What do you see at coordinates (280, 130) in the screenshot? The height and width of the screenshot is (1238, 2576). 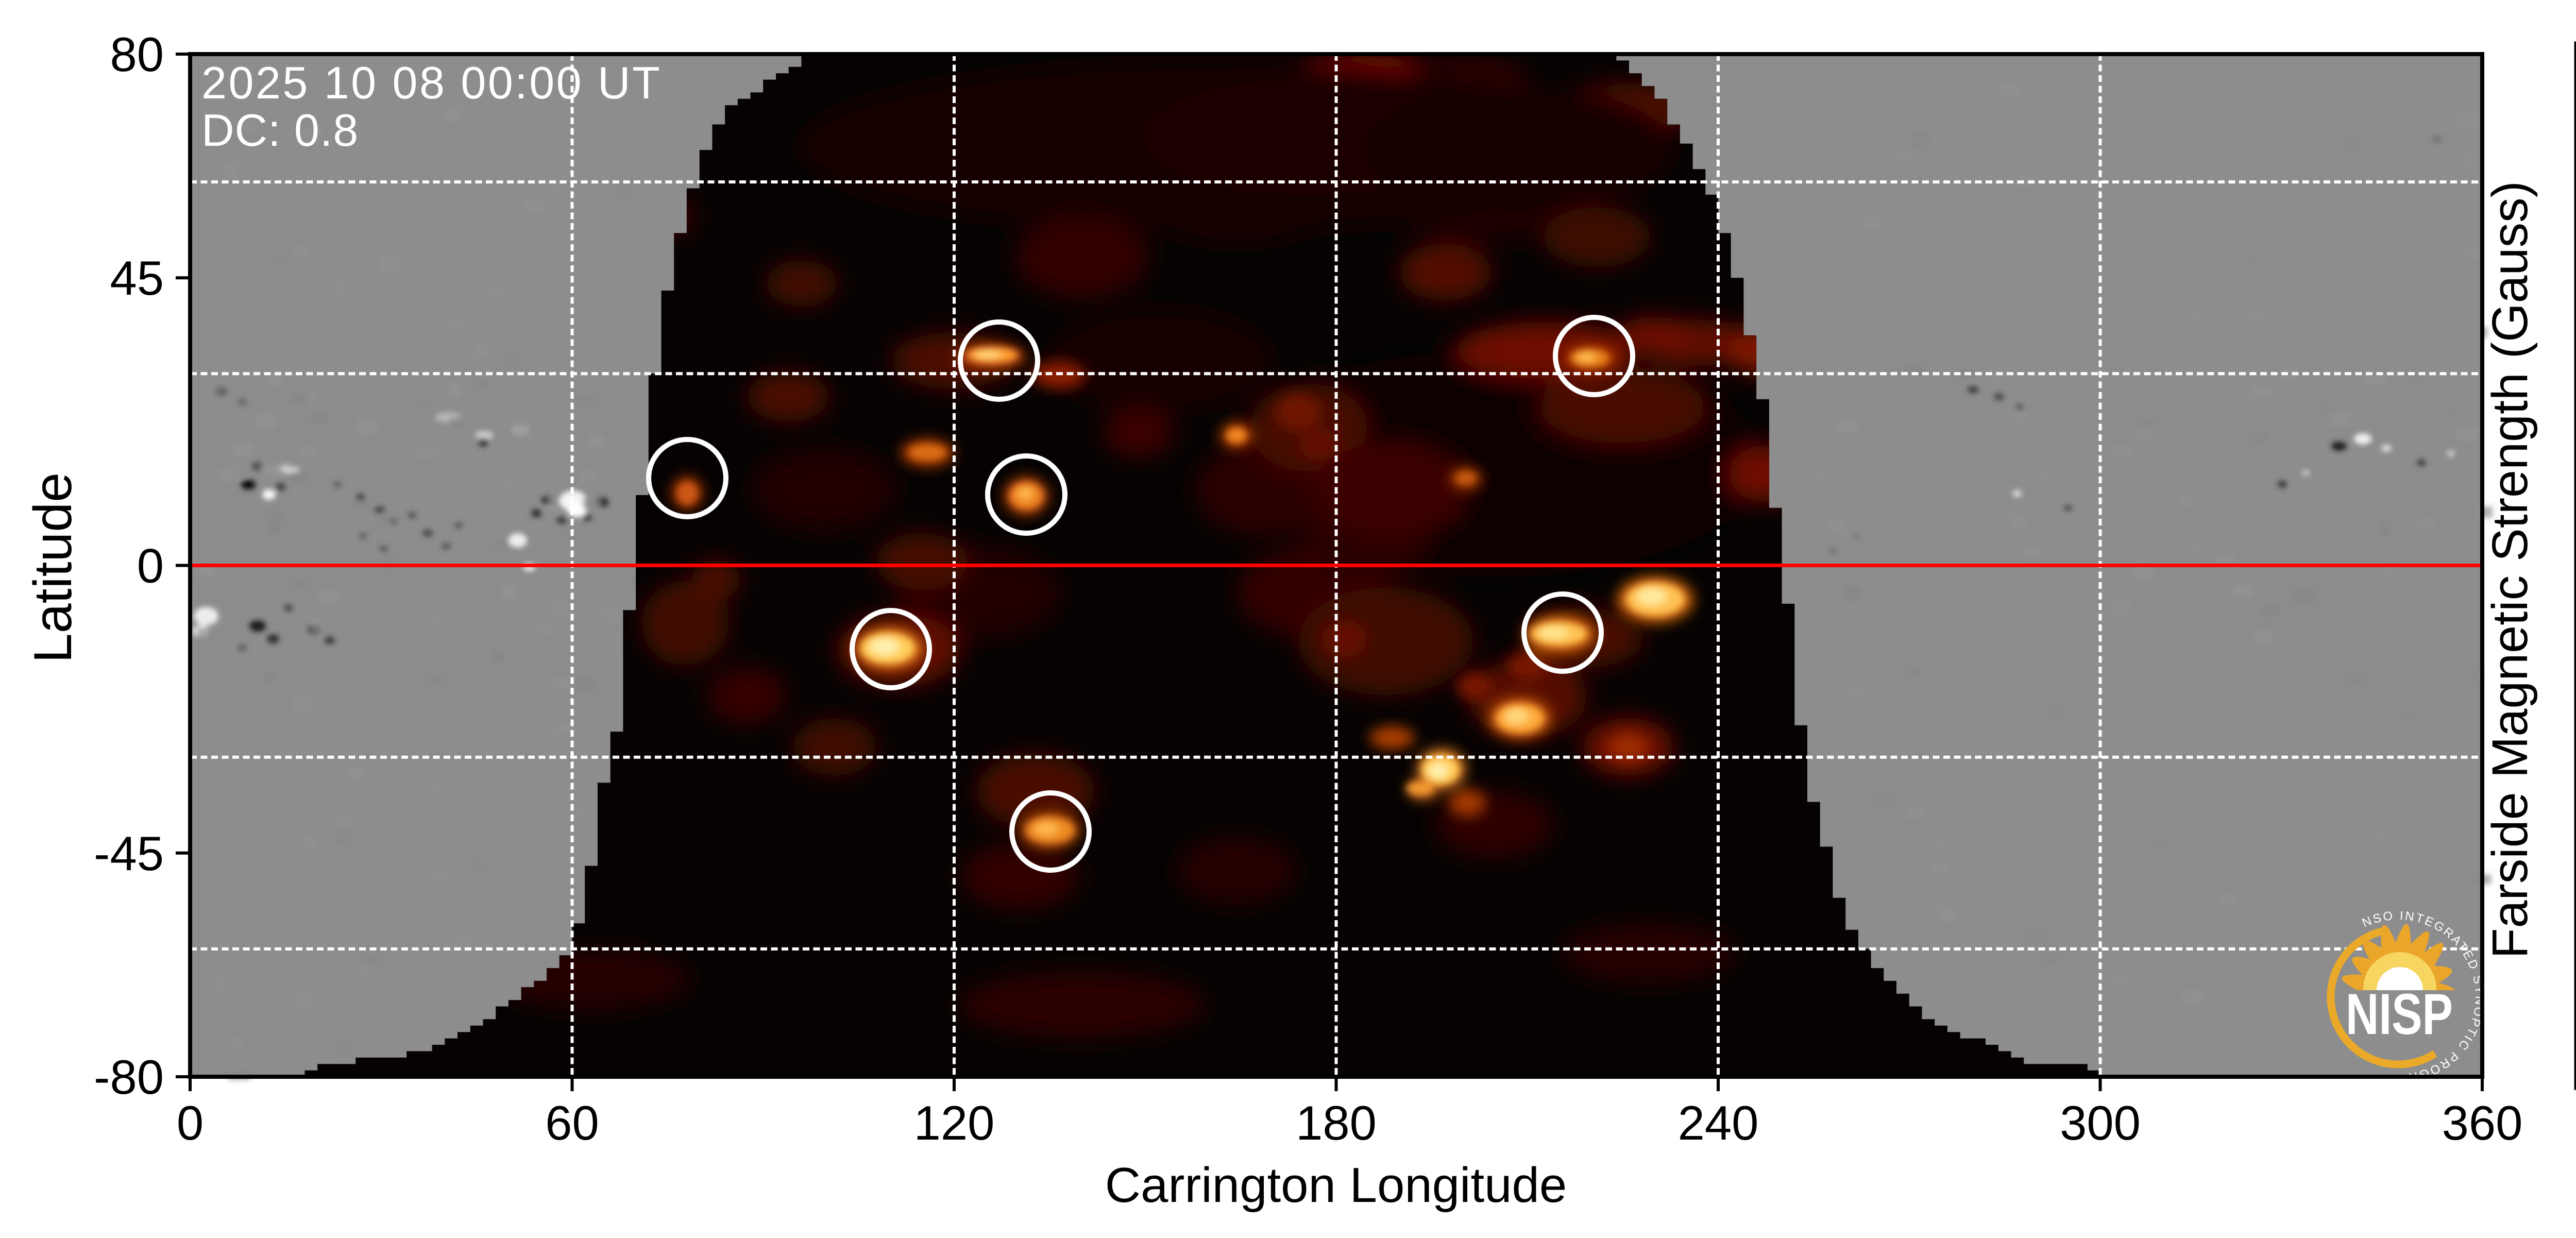 I see `svg-text: DC: 0.8` at bounding box center [280, 130].